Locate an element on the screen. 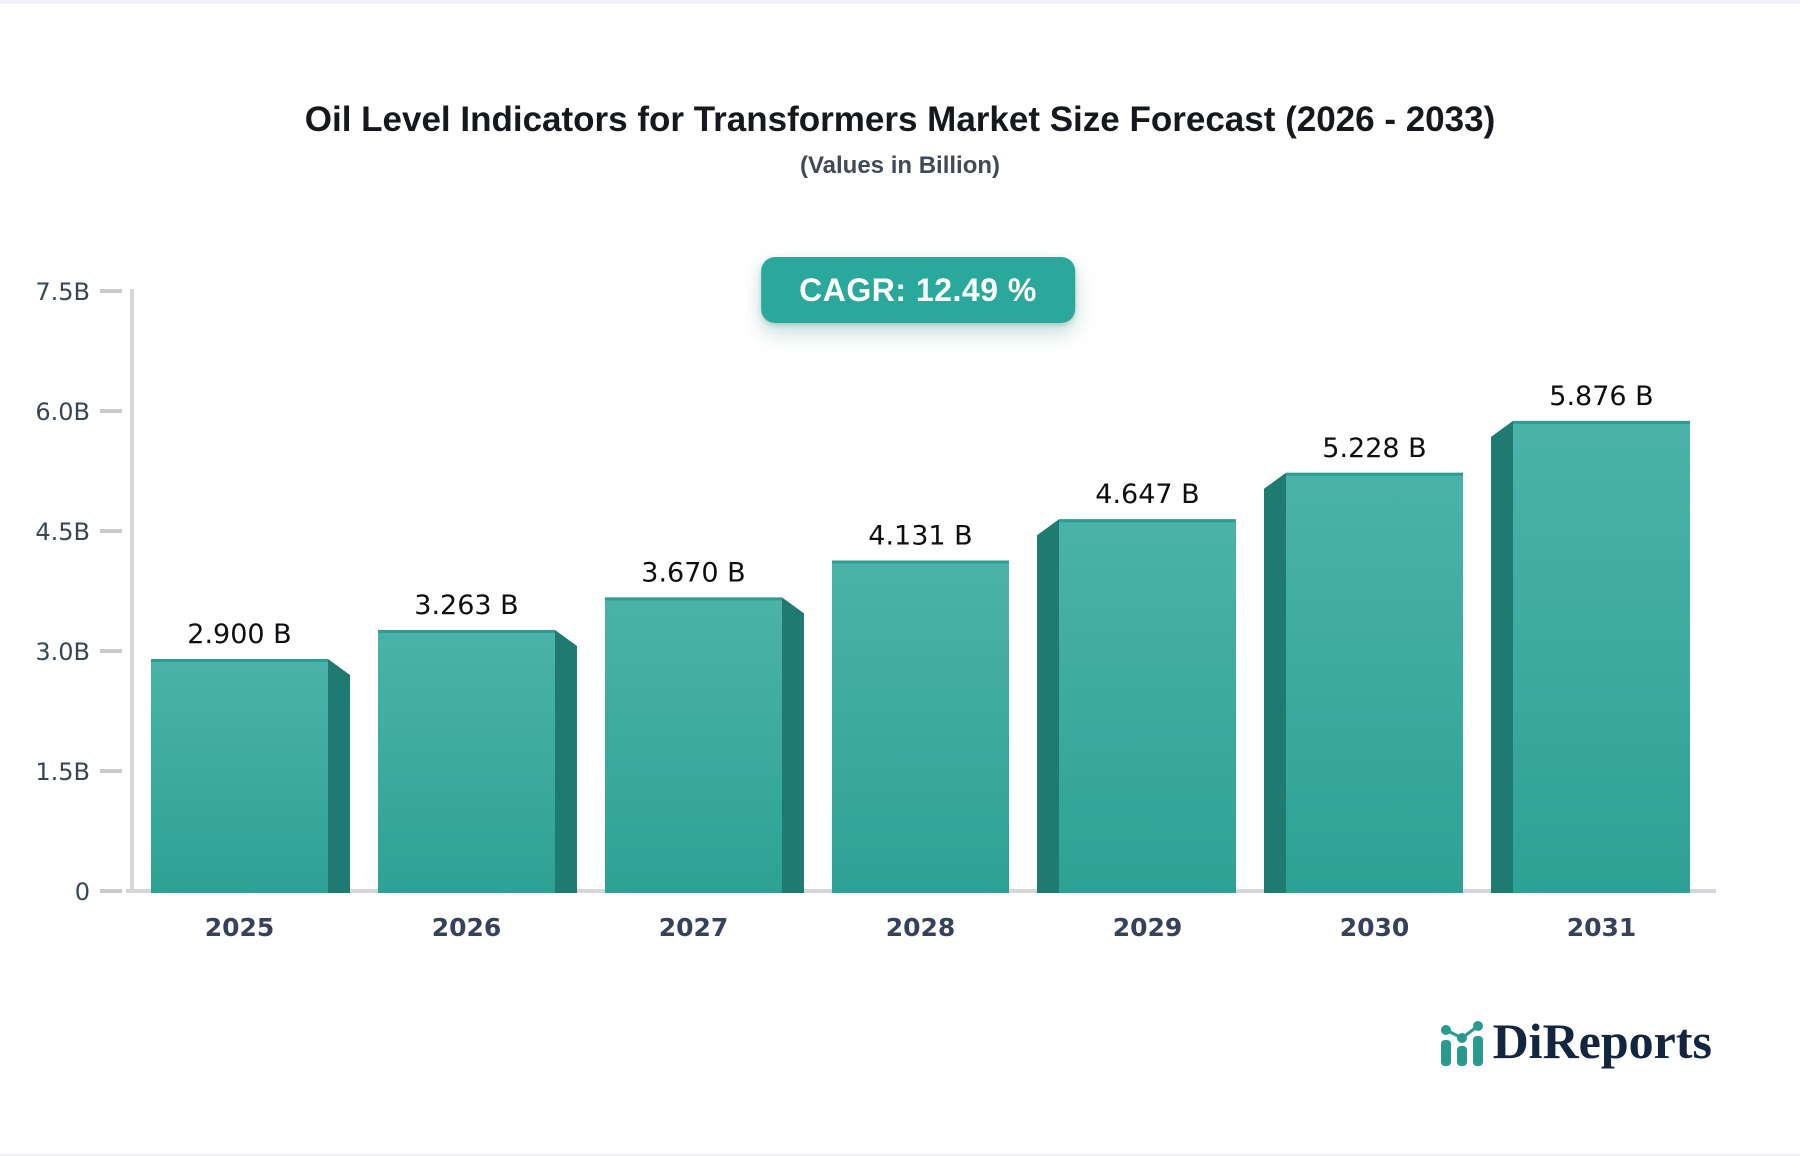 This screenshot has width=1800, height=1156. bar-value-label: 3.670 B is located at coordinates (693, 572).